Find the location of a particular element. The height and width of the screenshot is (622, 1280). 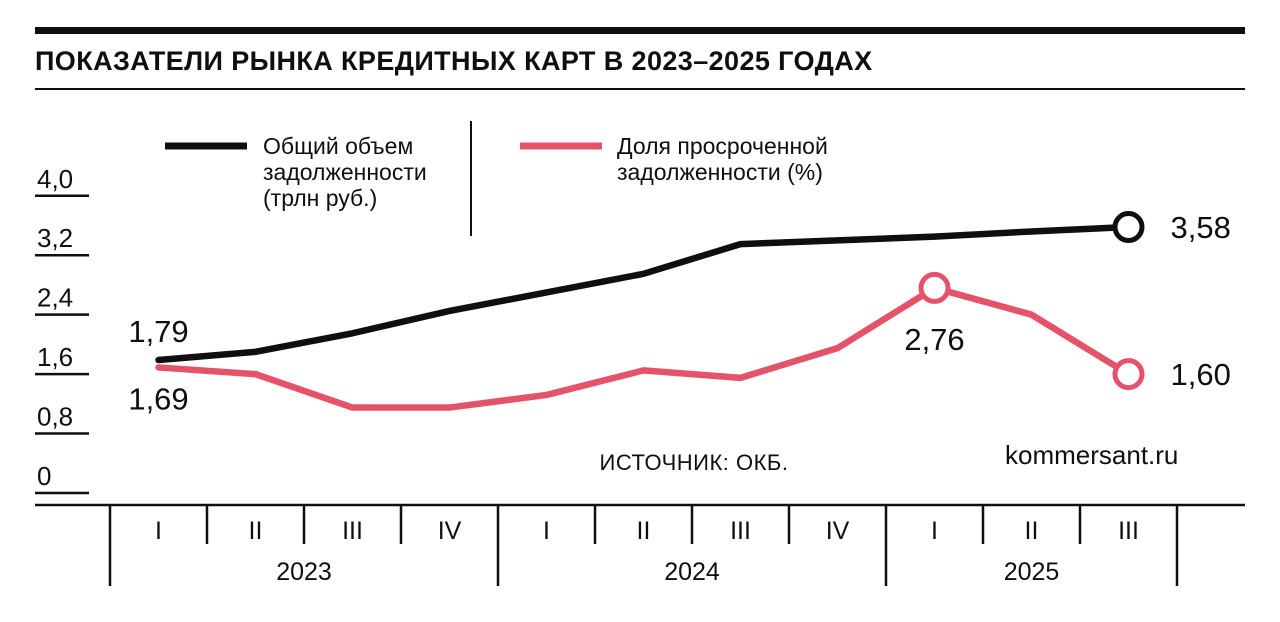

legend-label-total-debt: Общий объем is located at coordinates (338, 146).